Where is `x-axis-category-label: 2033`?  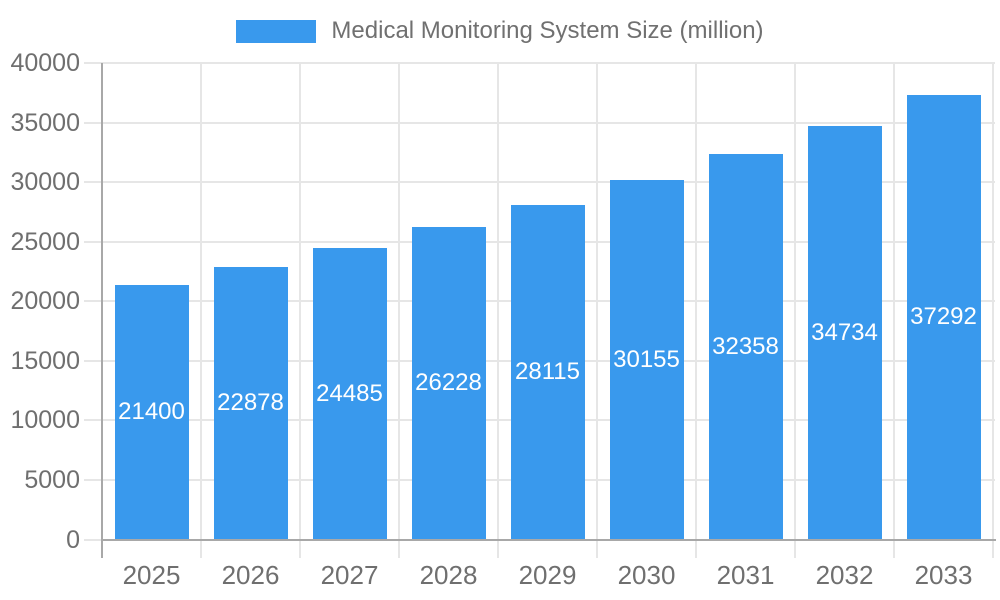 x-axis-category-label: 2033 is located at coordinates (943, 575).